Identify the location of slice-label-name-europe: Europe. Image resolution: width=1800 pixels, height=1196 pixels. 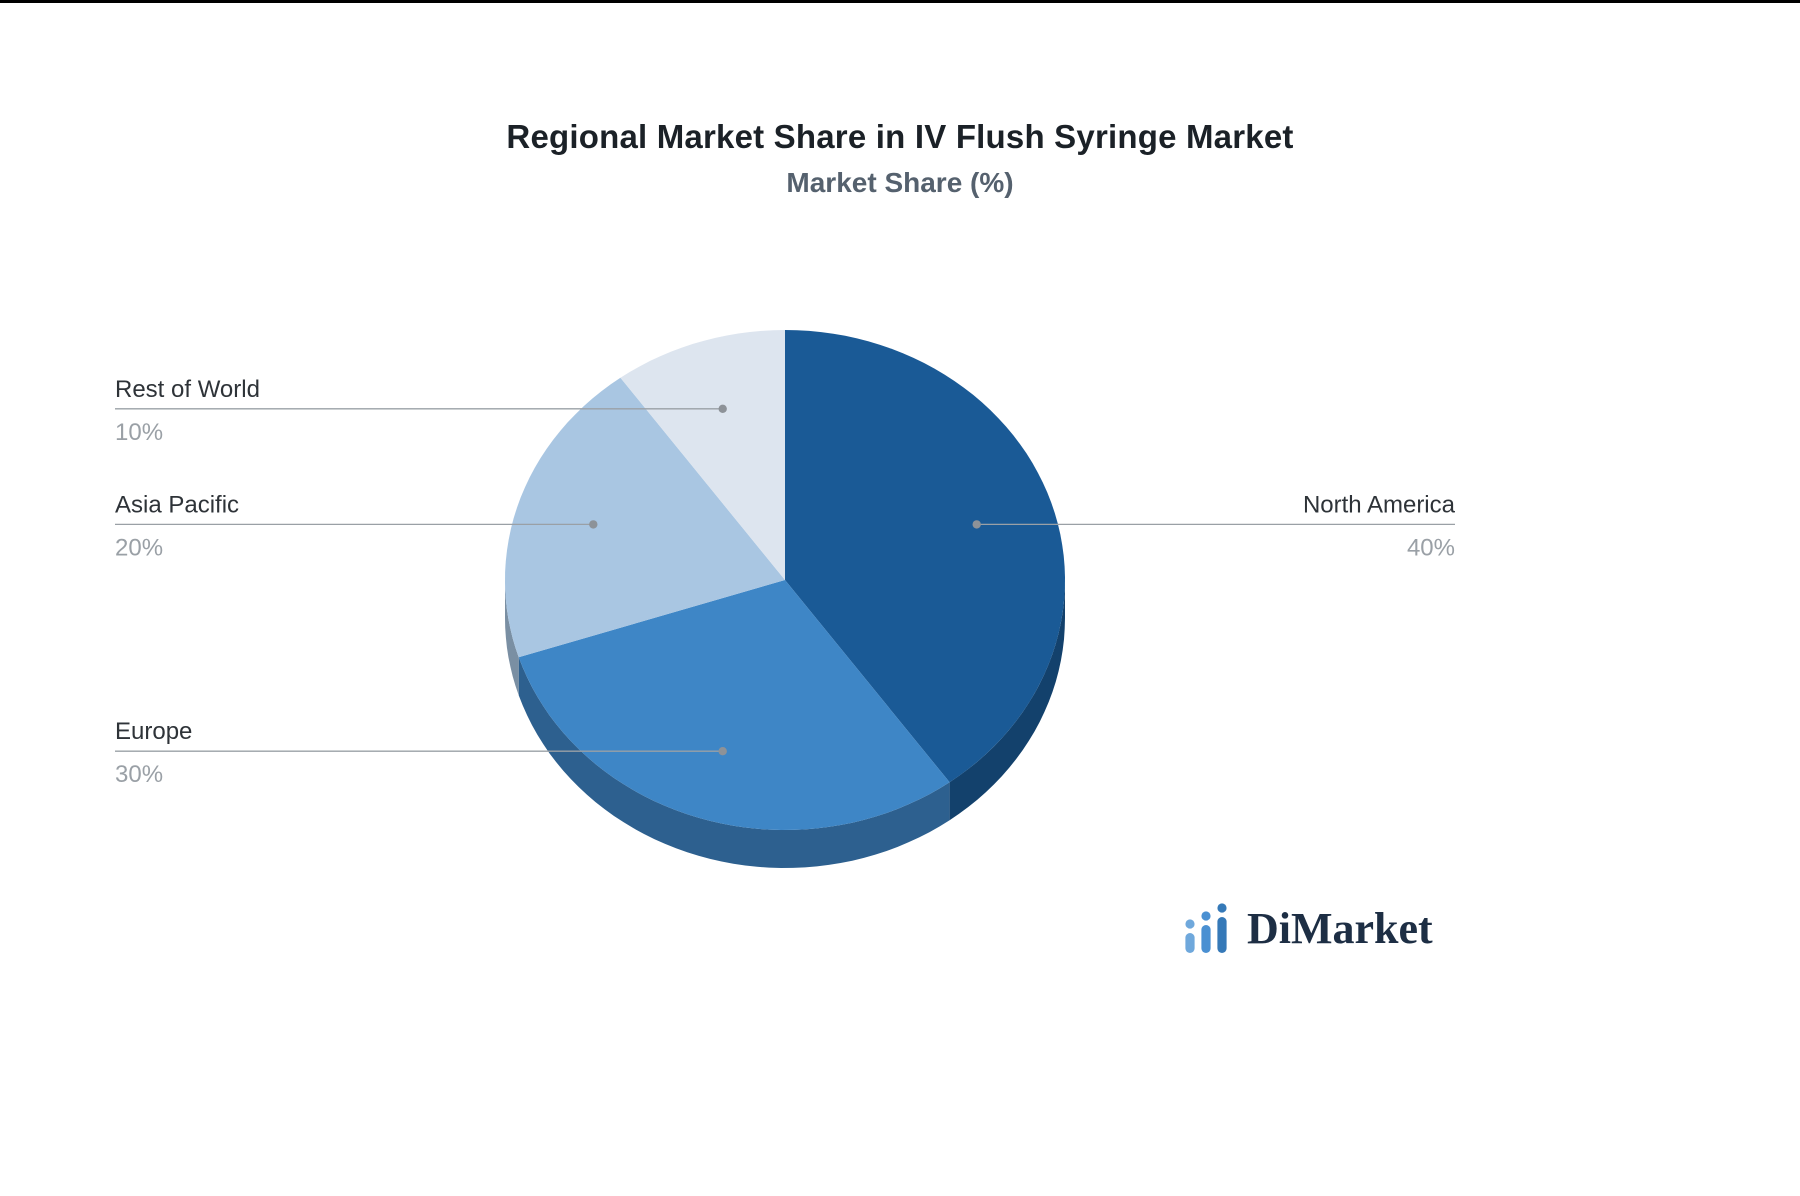
(153, 731).